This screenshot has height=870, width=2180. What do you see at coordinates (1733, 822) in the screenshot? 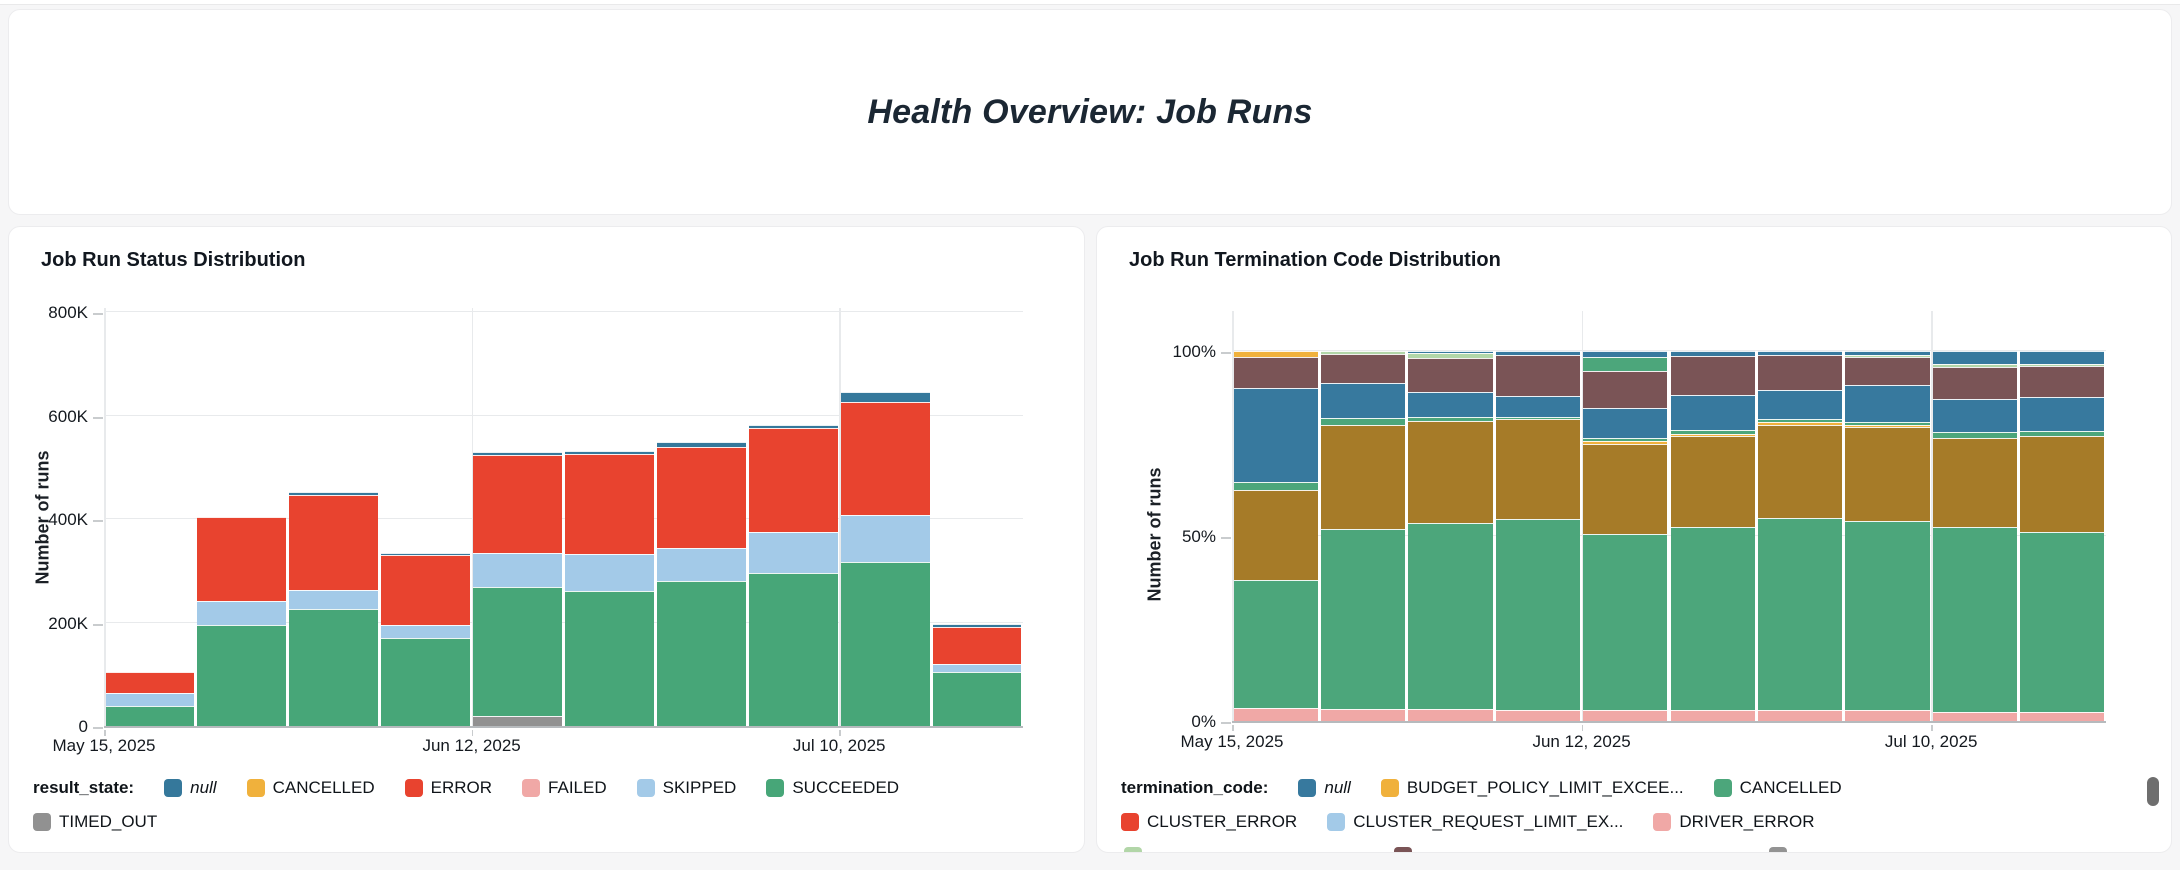
I see `legend-item-driver_error: DRIVER_ERROR` at bounding box center [1733, 822].